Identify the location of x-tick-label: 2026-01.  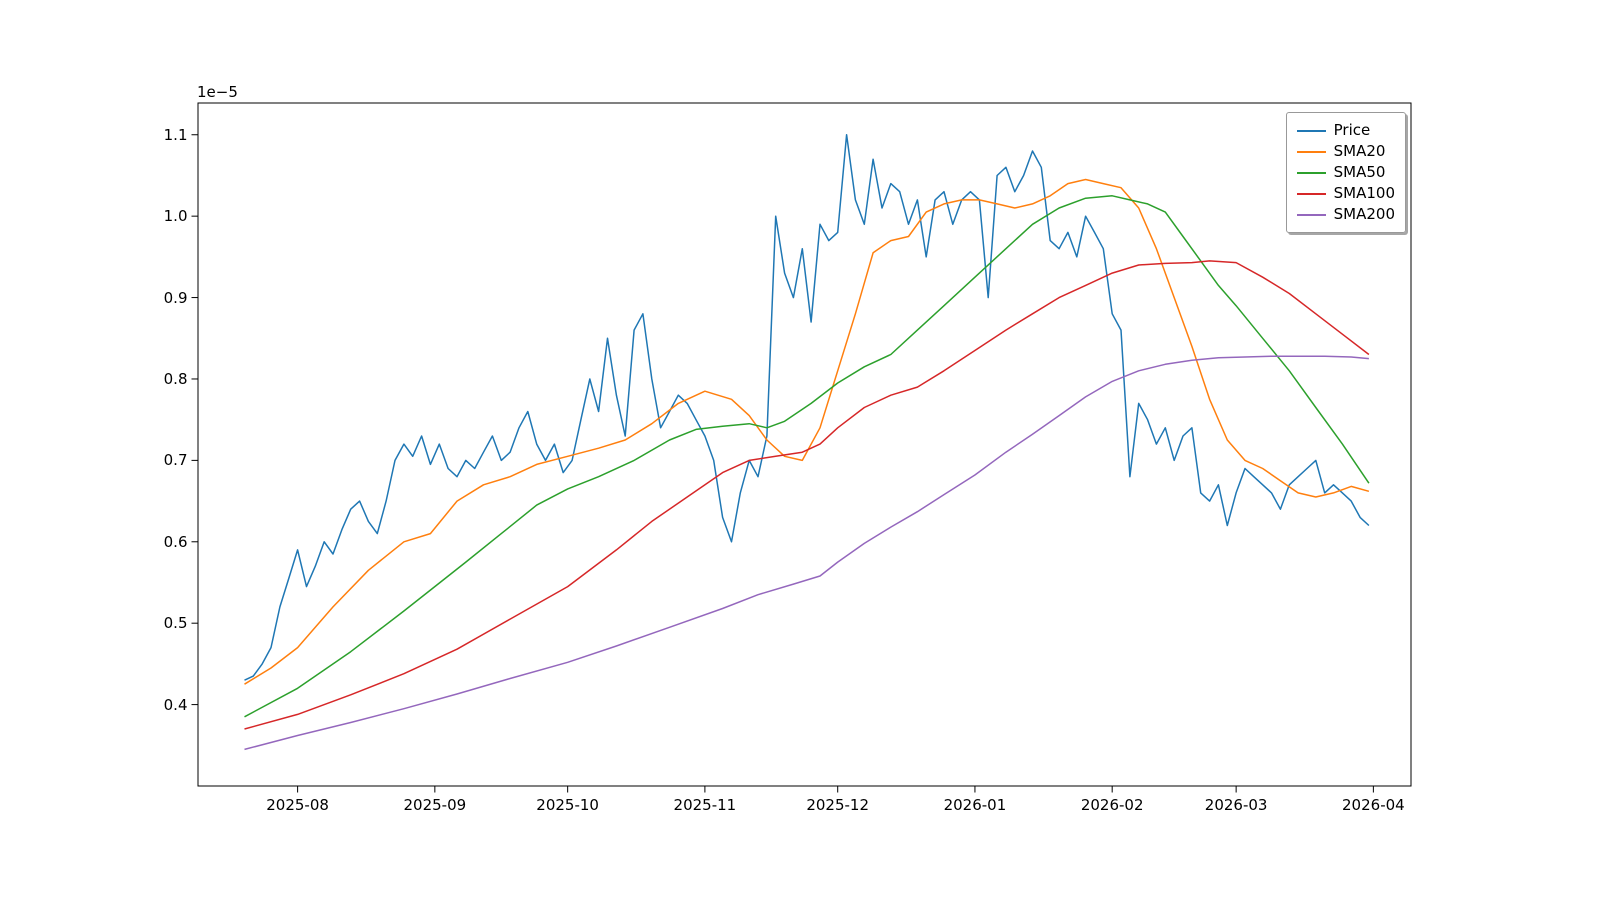
(975, 805).